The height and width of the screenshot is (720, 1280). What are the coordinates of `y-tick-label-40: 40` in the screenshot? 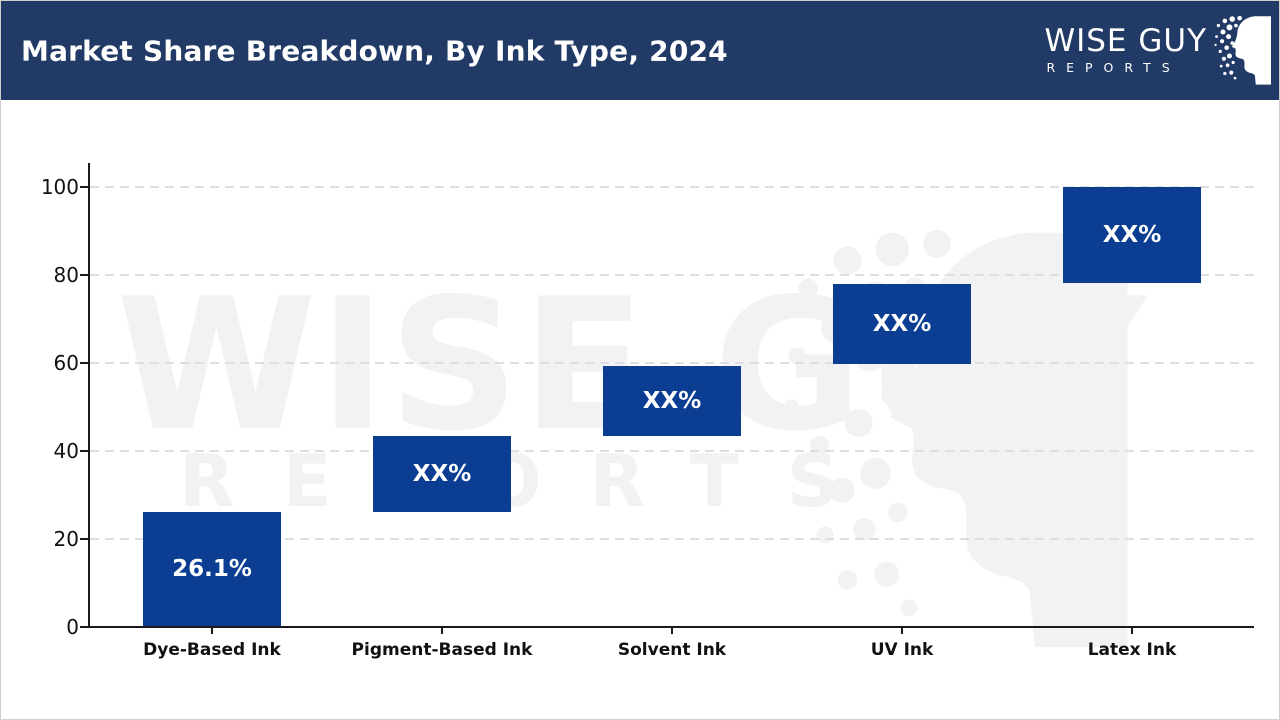 It's located at (66, 450).